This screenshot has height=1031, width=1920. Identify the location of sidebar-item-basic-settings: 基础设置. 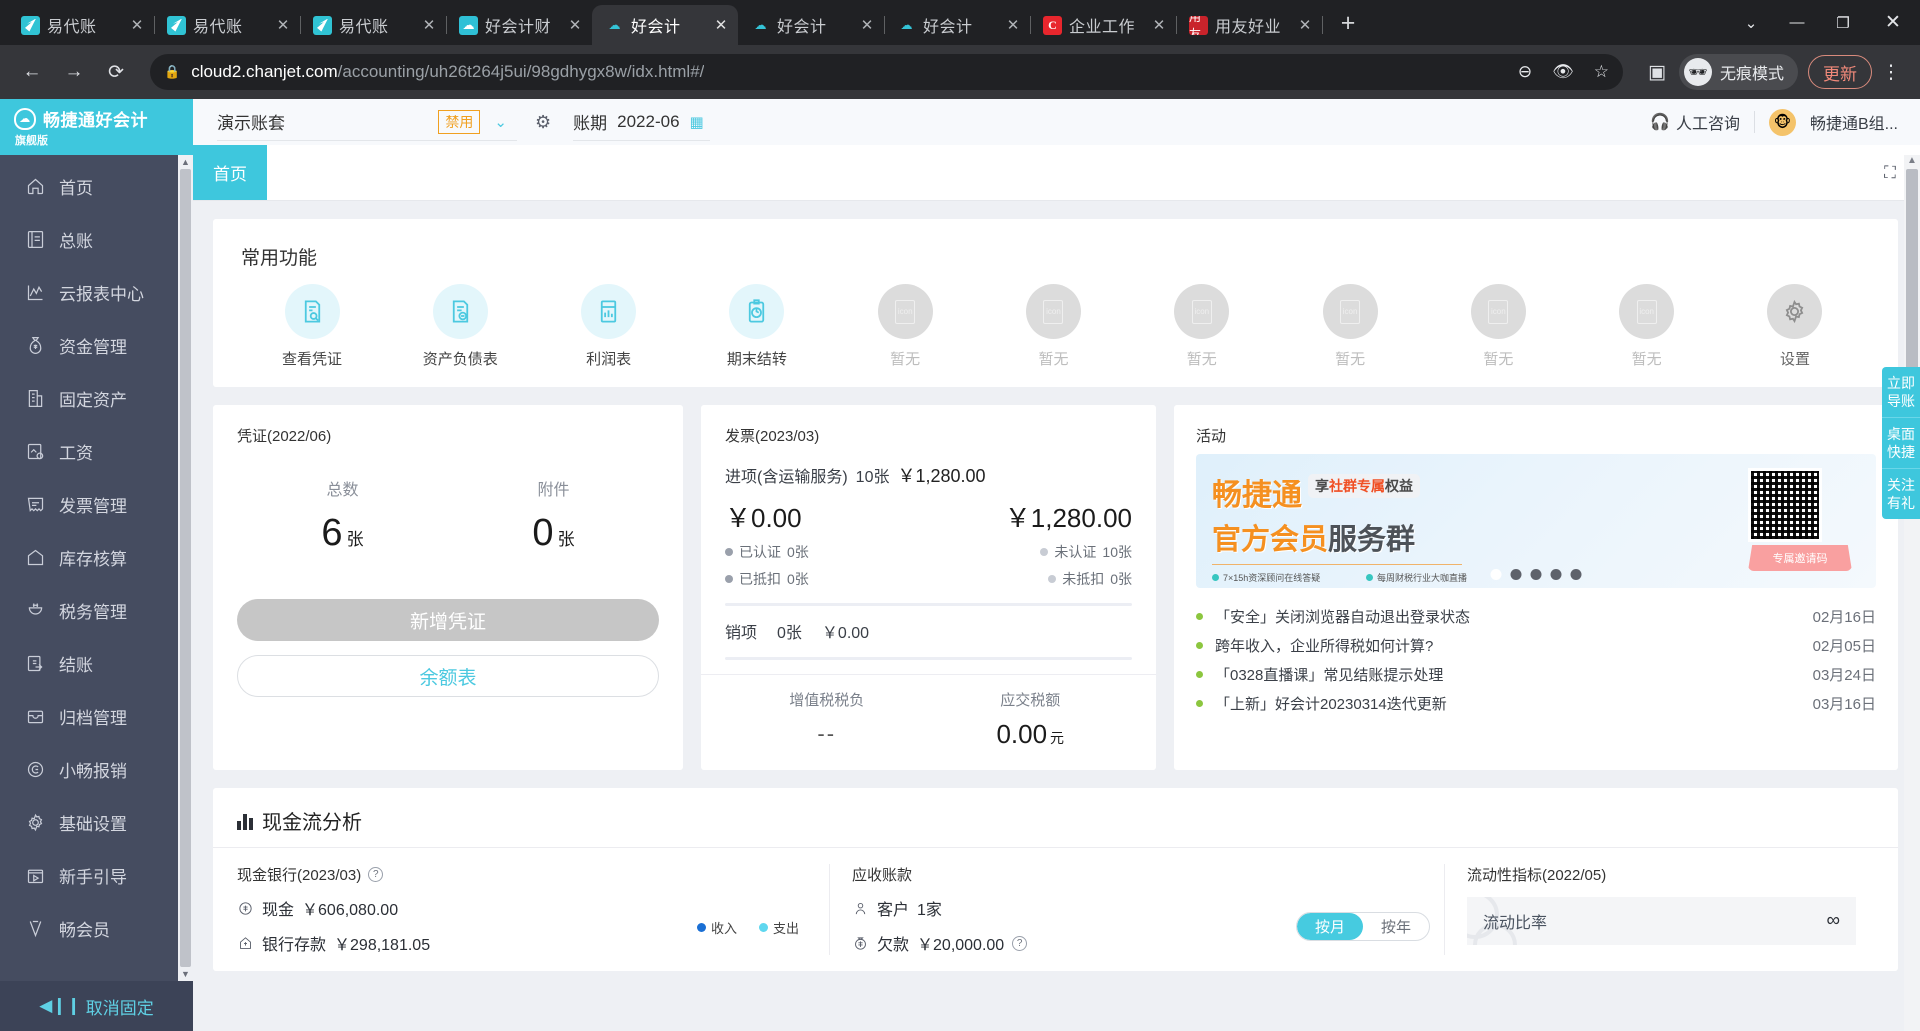
(96, 822).